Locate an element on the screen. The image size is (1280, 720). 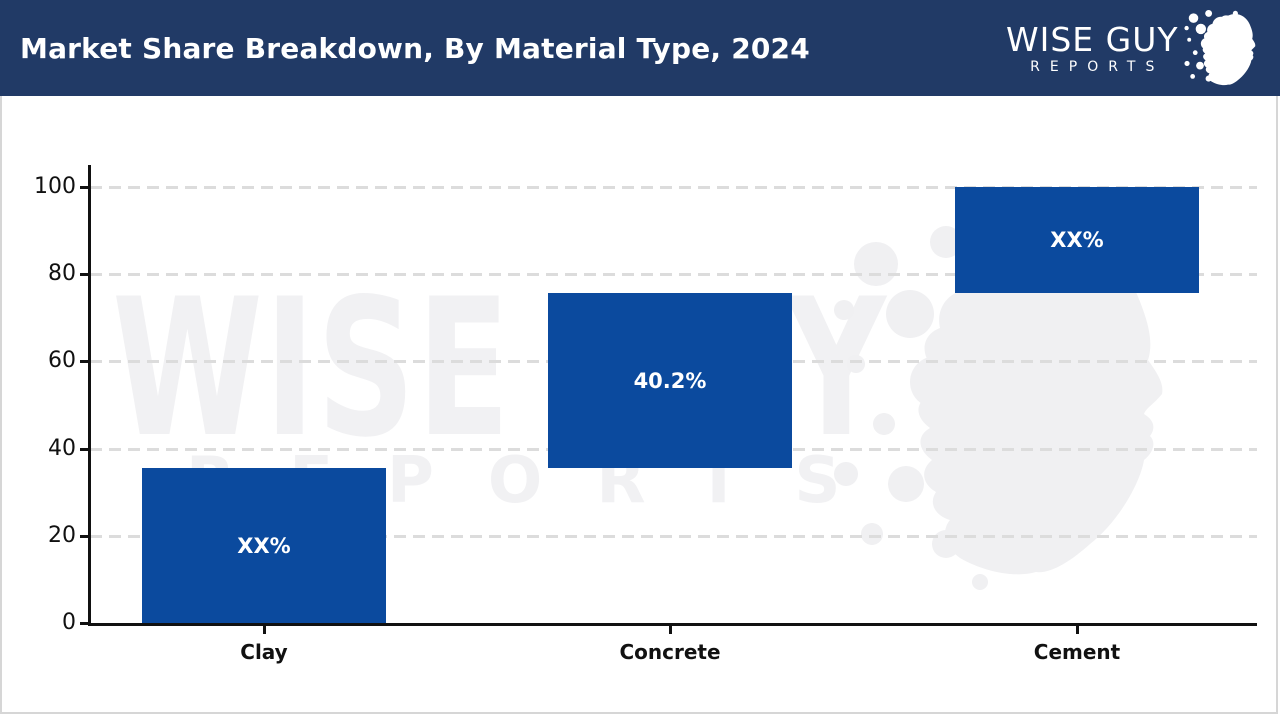
brand-logo-text: WISE GUY REPORTS is located at coordinates (1092, 47).